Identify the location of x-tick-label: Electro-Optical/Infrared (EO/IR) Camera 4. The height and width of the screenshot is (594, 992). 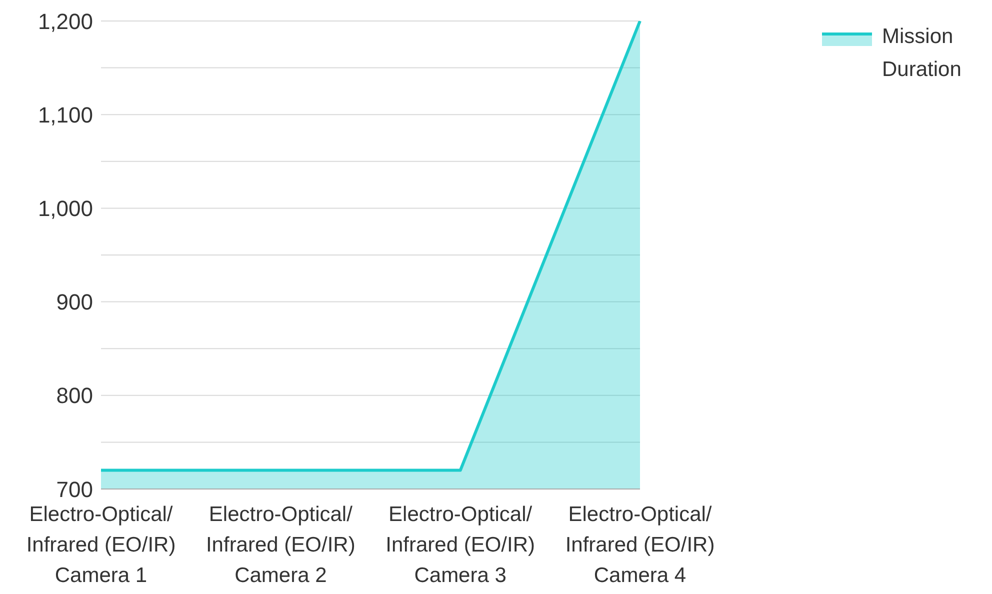
(640, 544).